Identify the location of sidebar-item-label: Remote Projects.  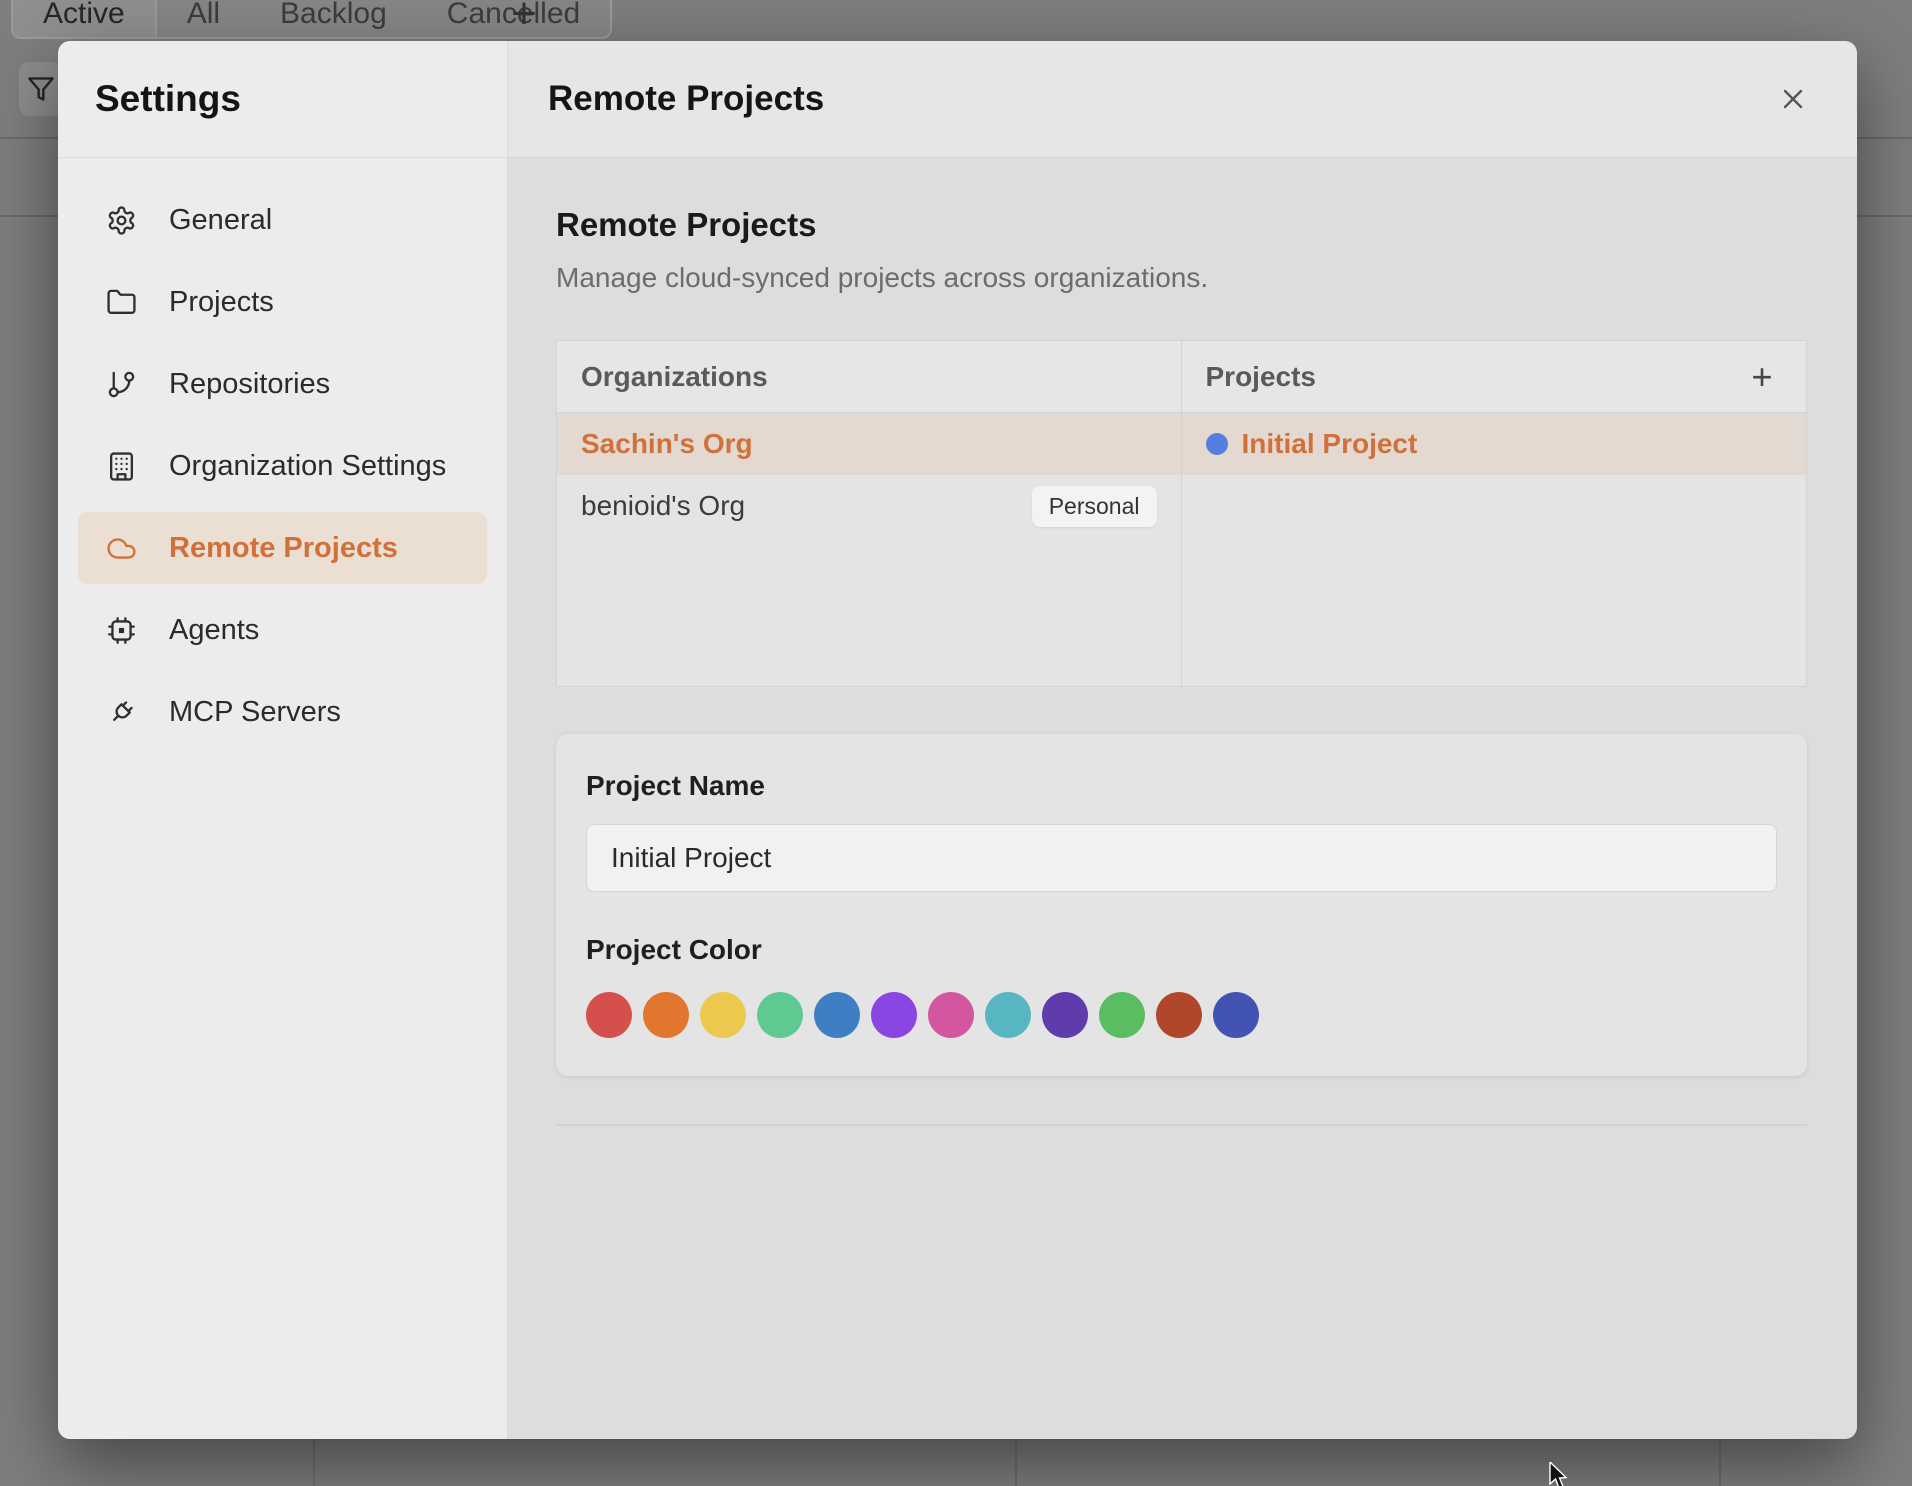
(283, 547).